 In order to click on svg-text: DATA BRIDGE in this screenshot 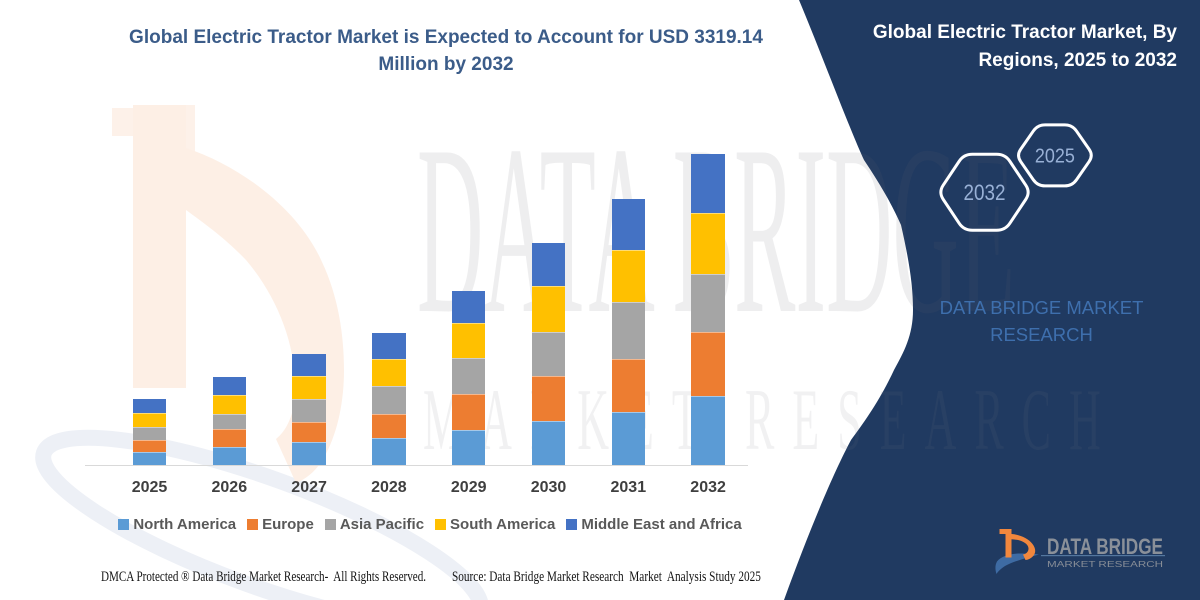, I will do `click(1105, 546)`.